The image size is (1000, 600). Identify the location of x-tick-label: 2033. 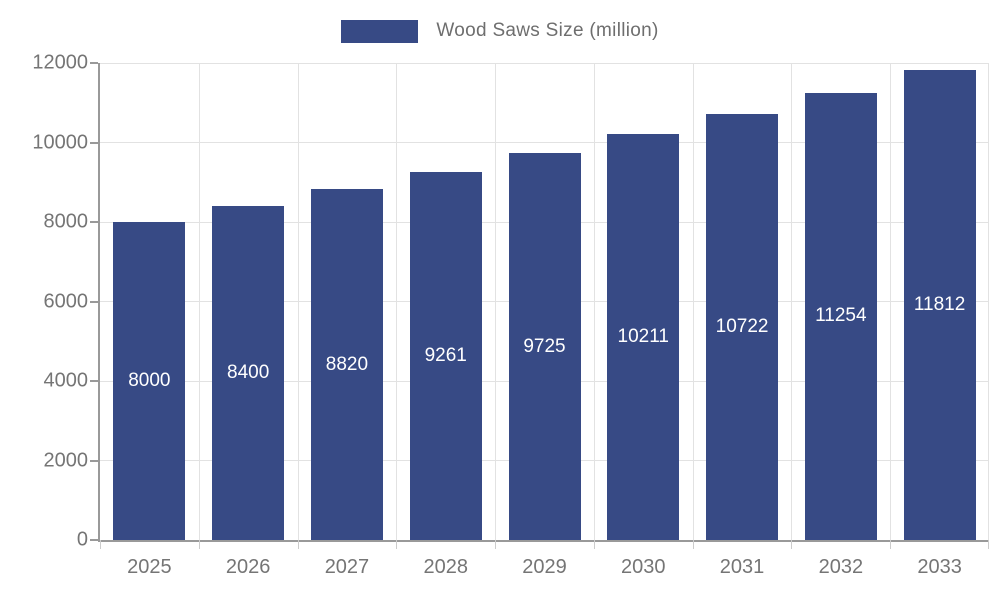
(939, 567).